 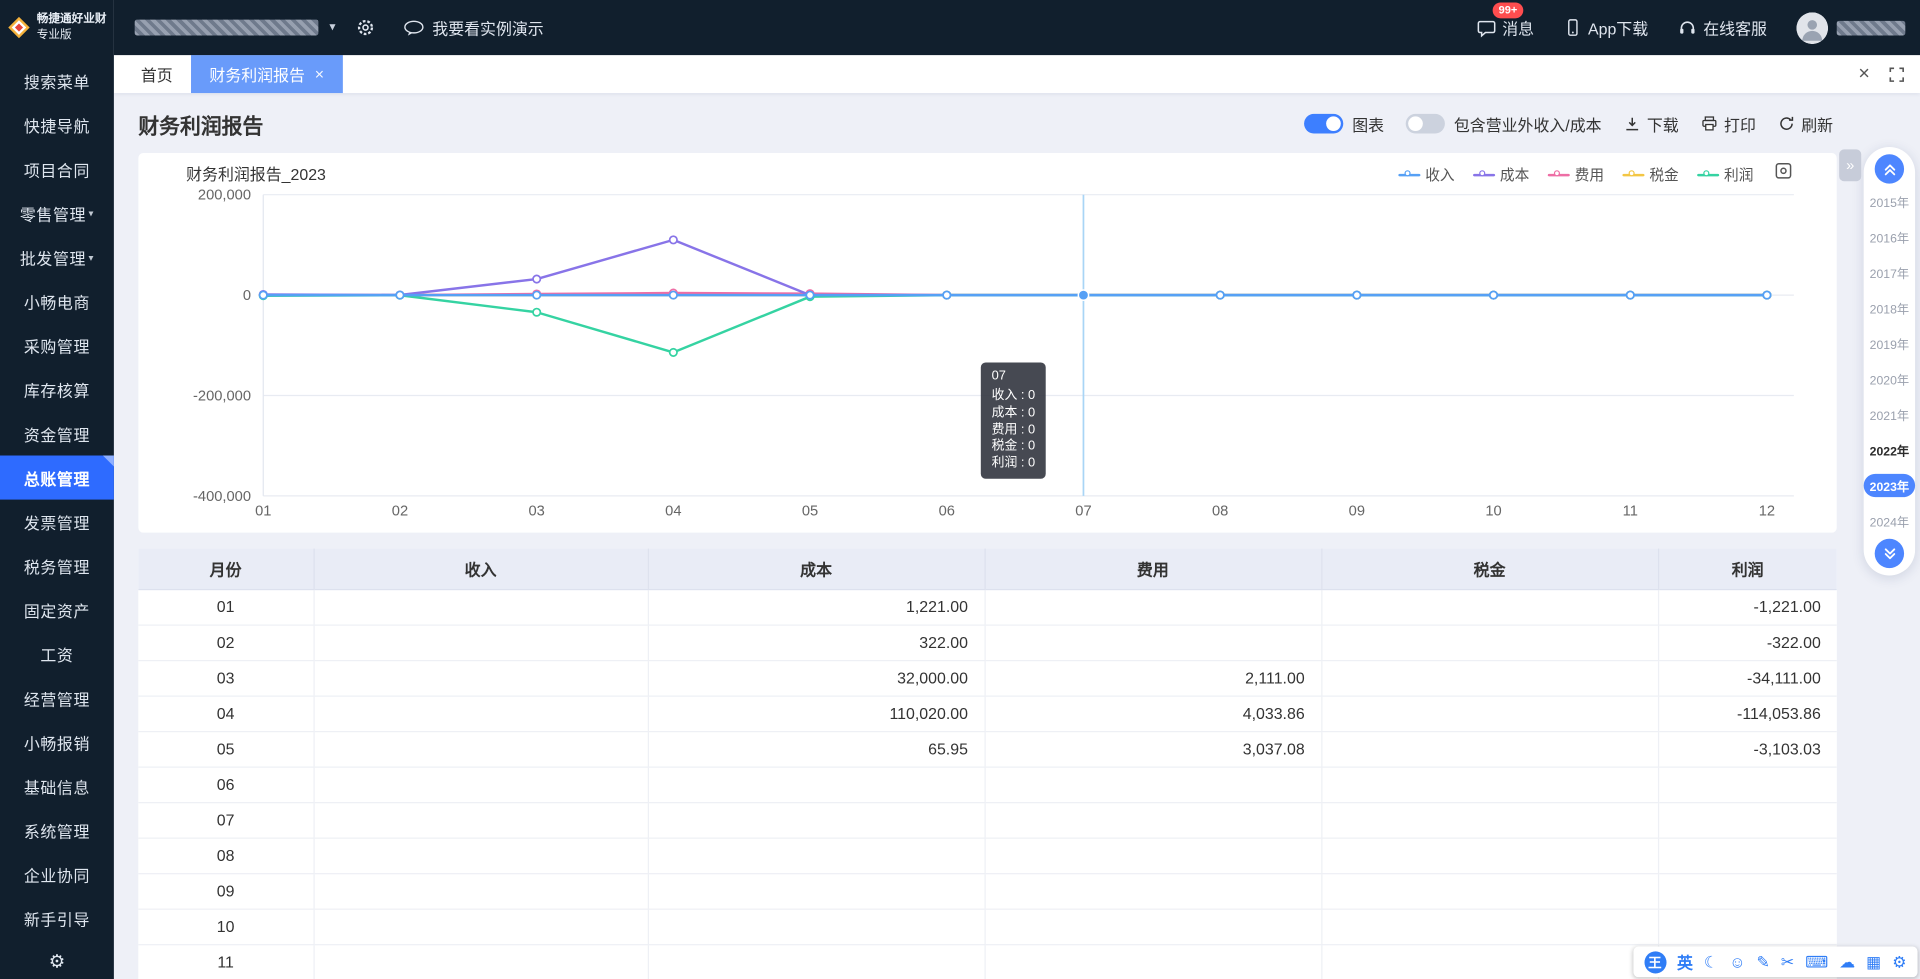 What do you see at coordinates (1153, 678) in the screenshot?
I see `value-cell: 2,111.00` at bounding box center [1153, 678].